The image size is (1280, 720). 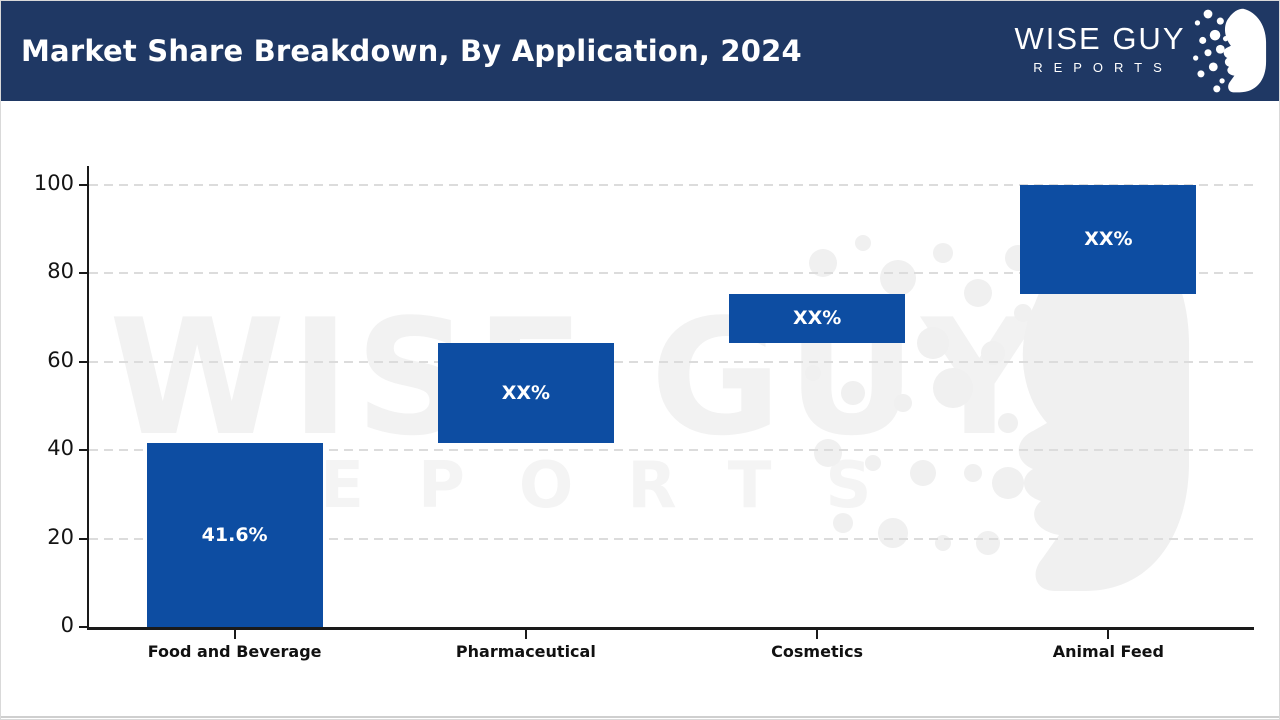 I want to click on y-tick-label-100: 100, so click(x=53, y=183).